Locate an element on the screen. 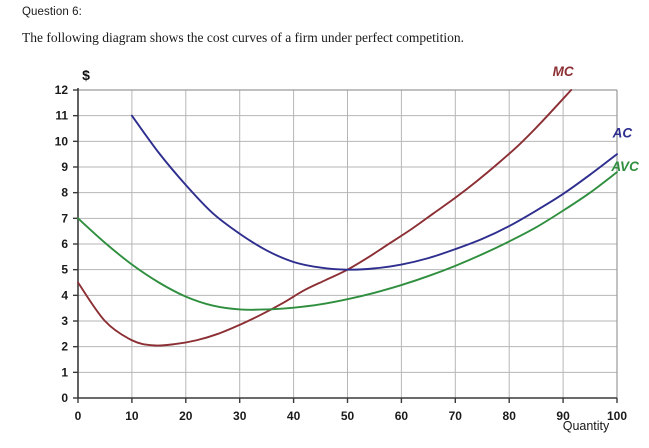 The image size is (649, 448). x-axis-label: Quantity is located at coordinates (586, 426).